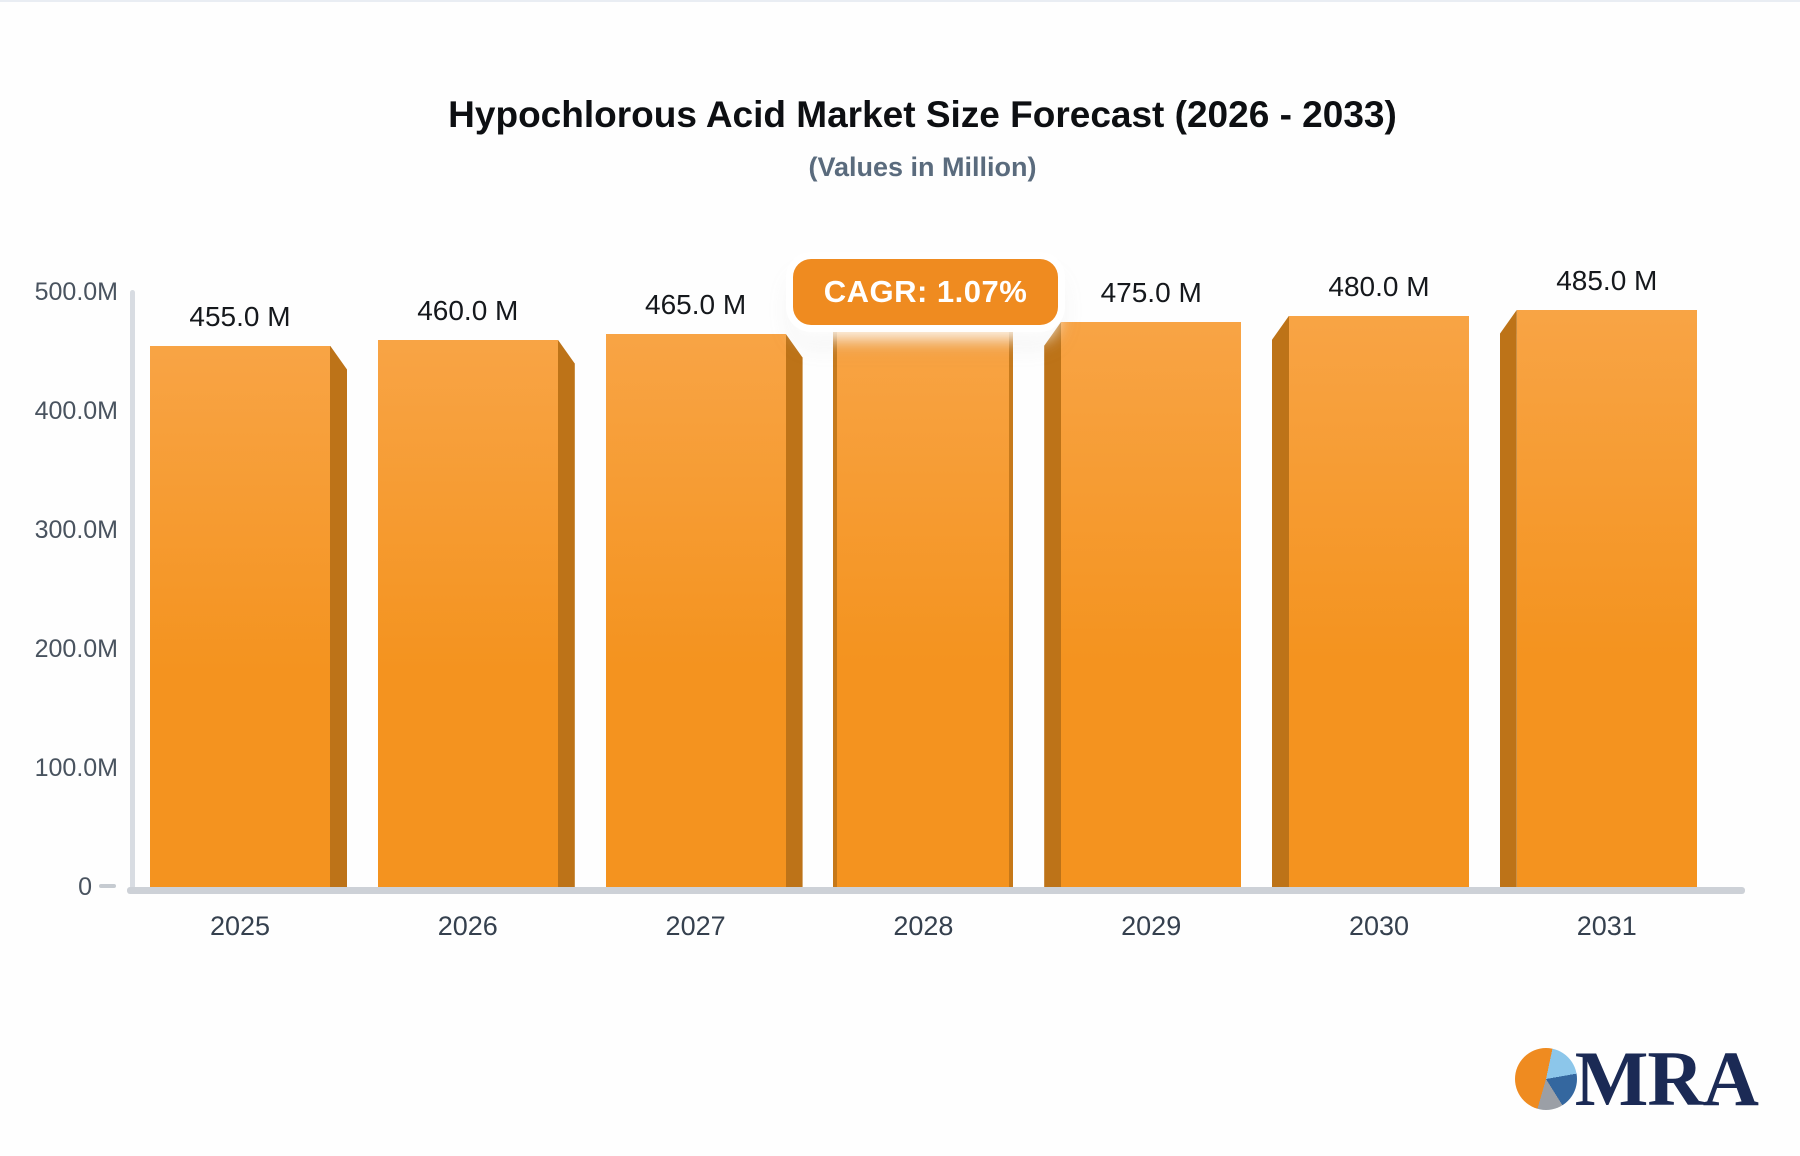 The width and height of the screenshot is (1800, 1156). What do you see at coordinates (1011, 607) in the screenshot?
I see `bar-edge-right` at bounding box center [1011, 607].